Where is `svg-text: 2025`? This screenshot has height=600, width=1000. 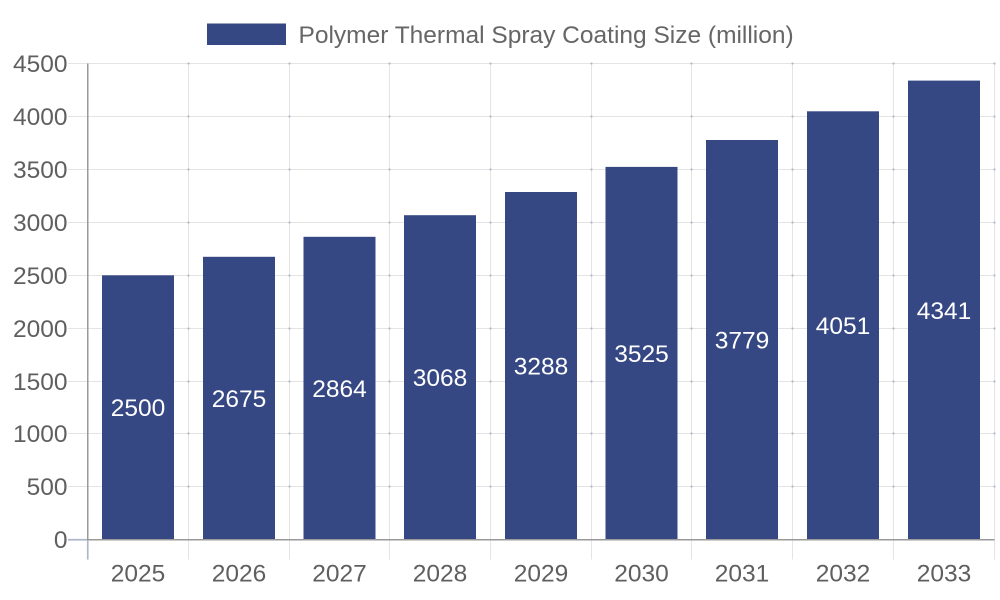 svg-text: 2025 is located at coordinates (138, 573).